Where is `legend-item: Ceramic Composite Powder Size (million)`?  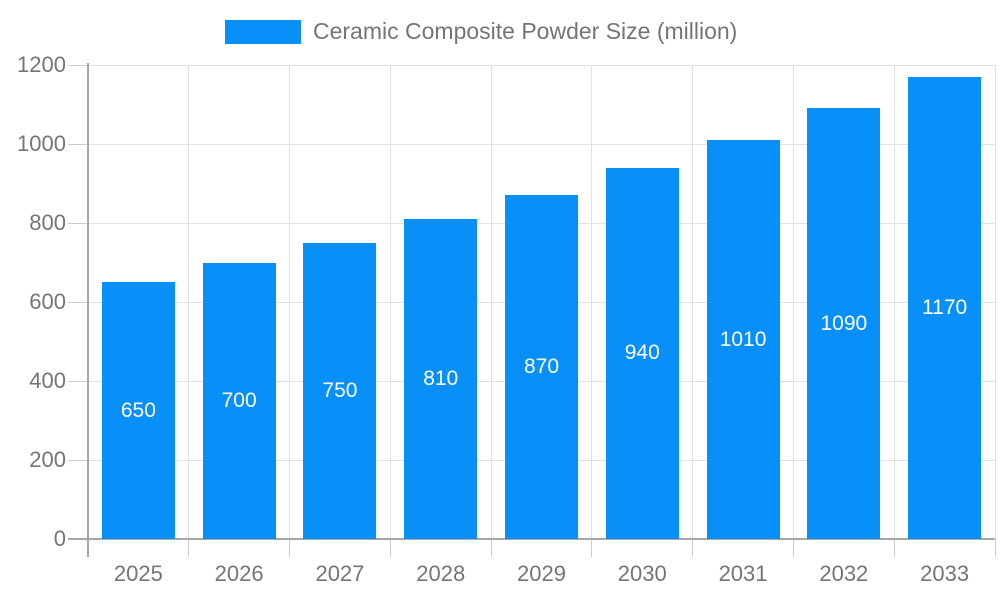
legend-item: Ceramic Composite Powder Size (million) is located at coordinates (481, 31).